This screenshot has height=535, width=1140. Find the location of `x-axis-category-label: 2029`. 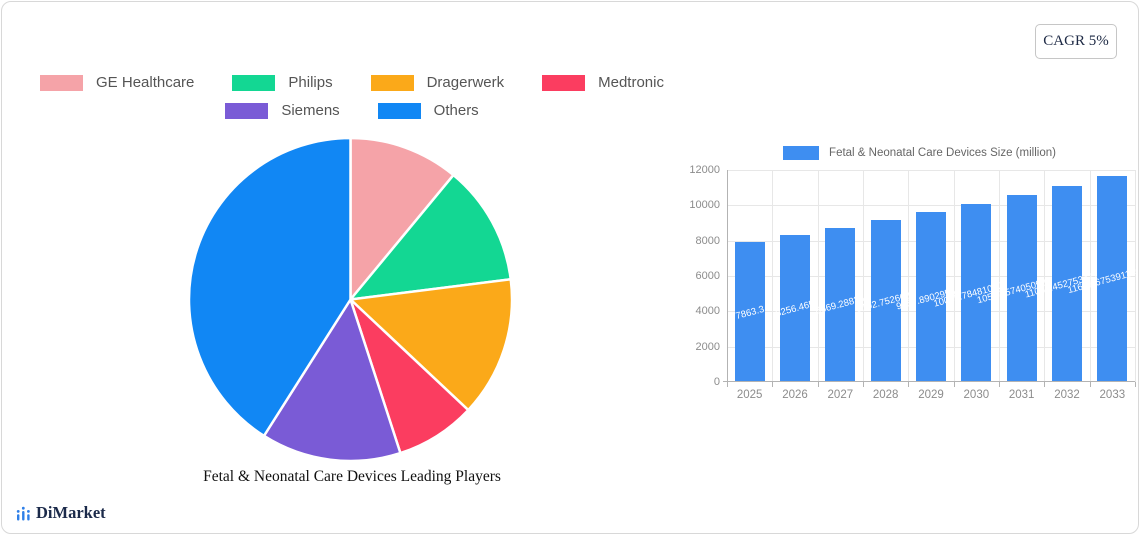

x-axis-category-label: 2029 is located at coordinates (931, 395).